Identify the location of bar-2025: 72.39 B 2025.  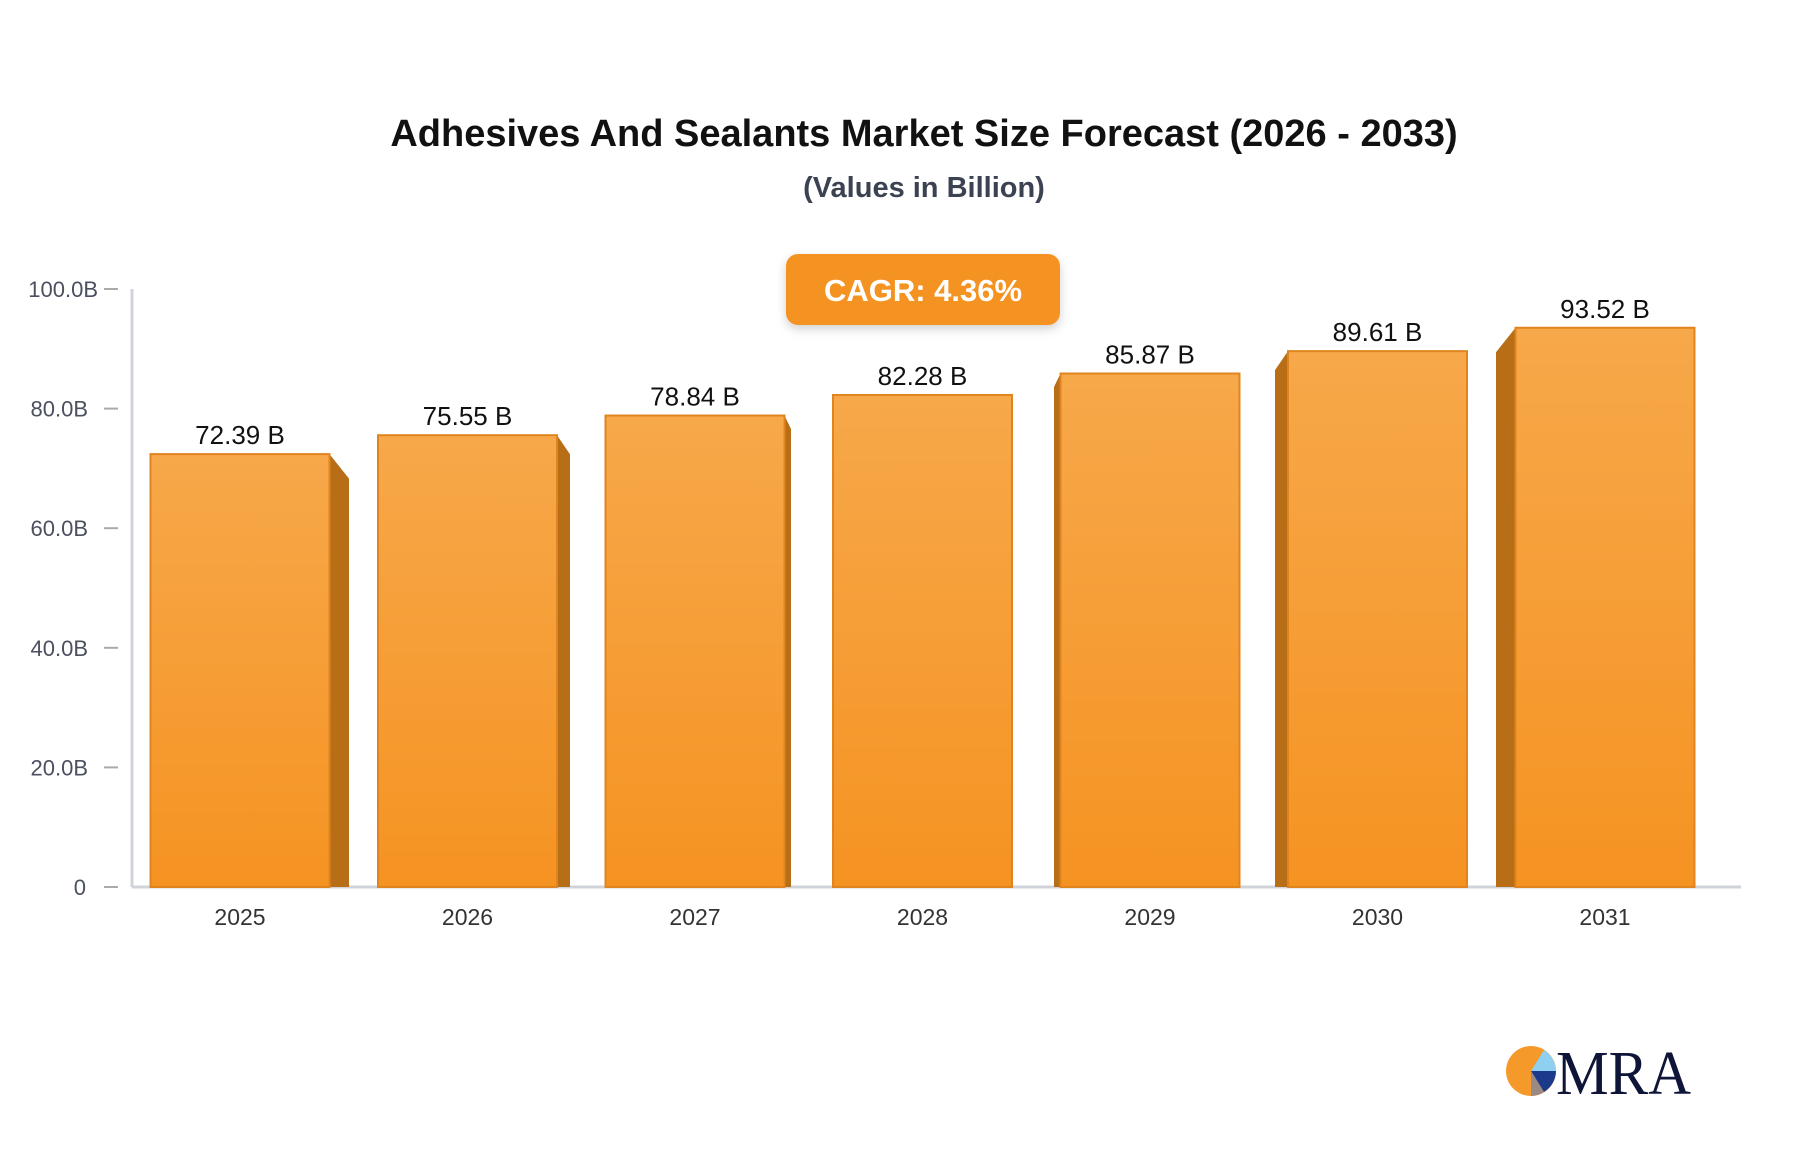
(249, 675).